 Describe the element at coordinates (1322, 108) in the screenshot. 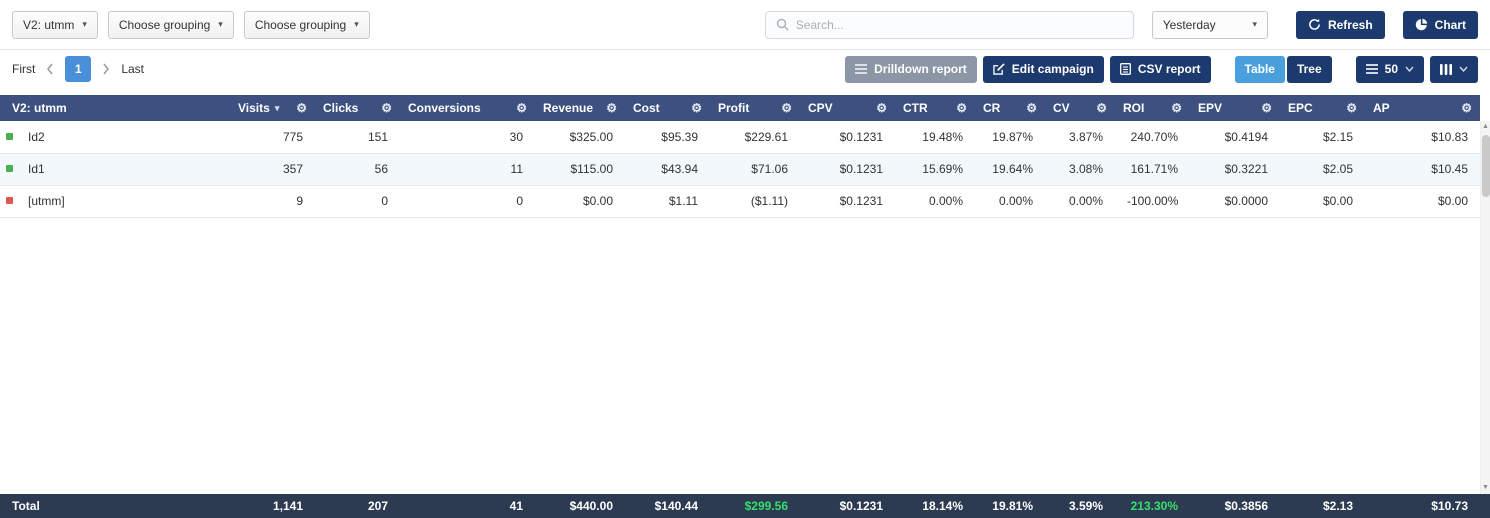

I see `column-header-epc: EPC ⚙` at that location.